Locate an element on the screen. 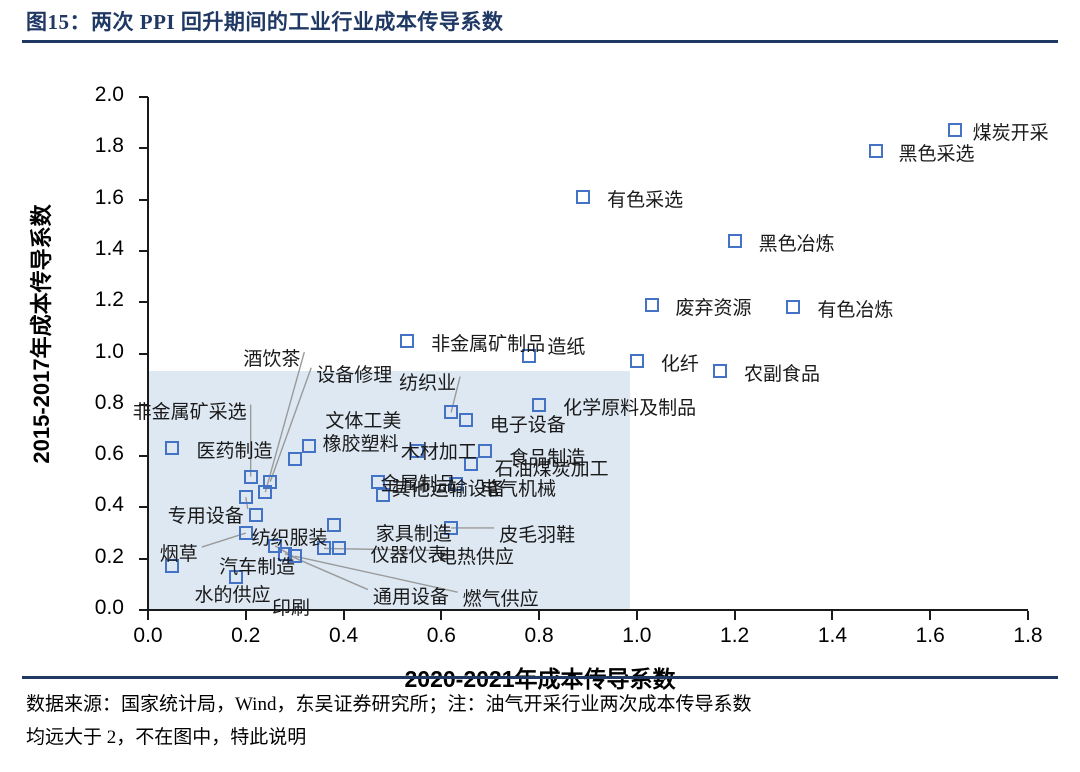  x-axis-line is located at coordinates (587, 610).